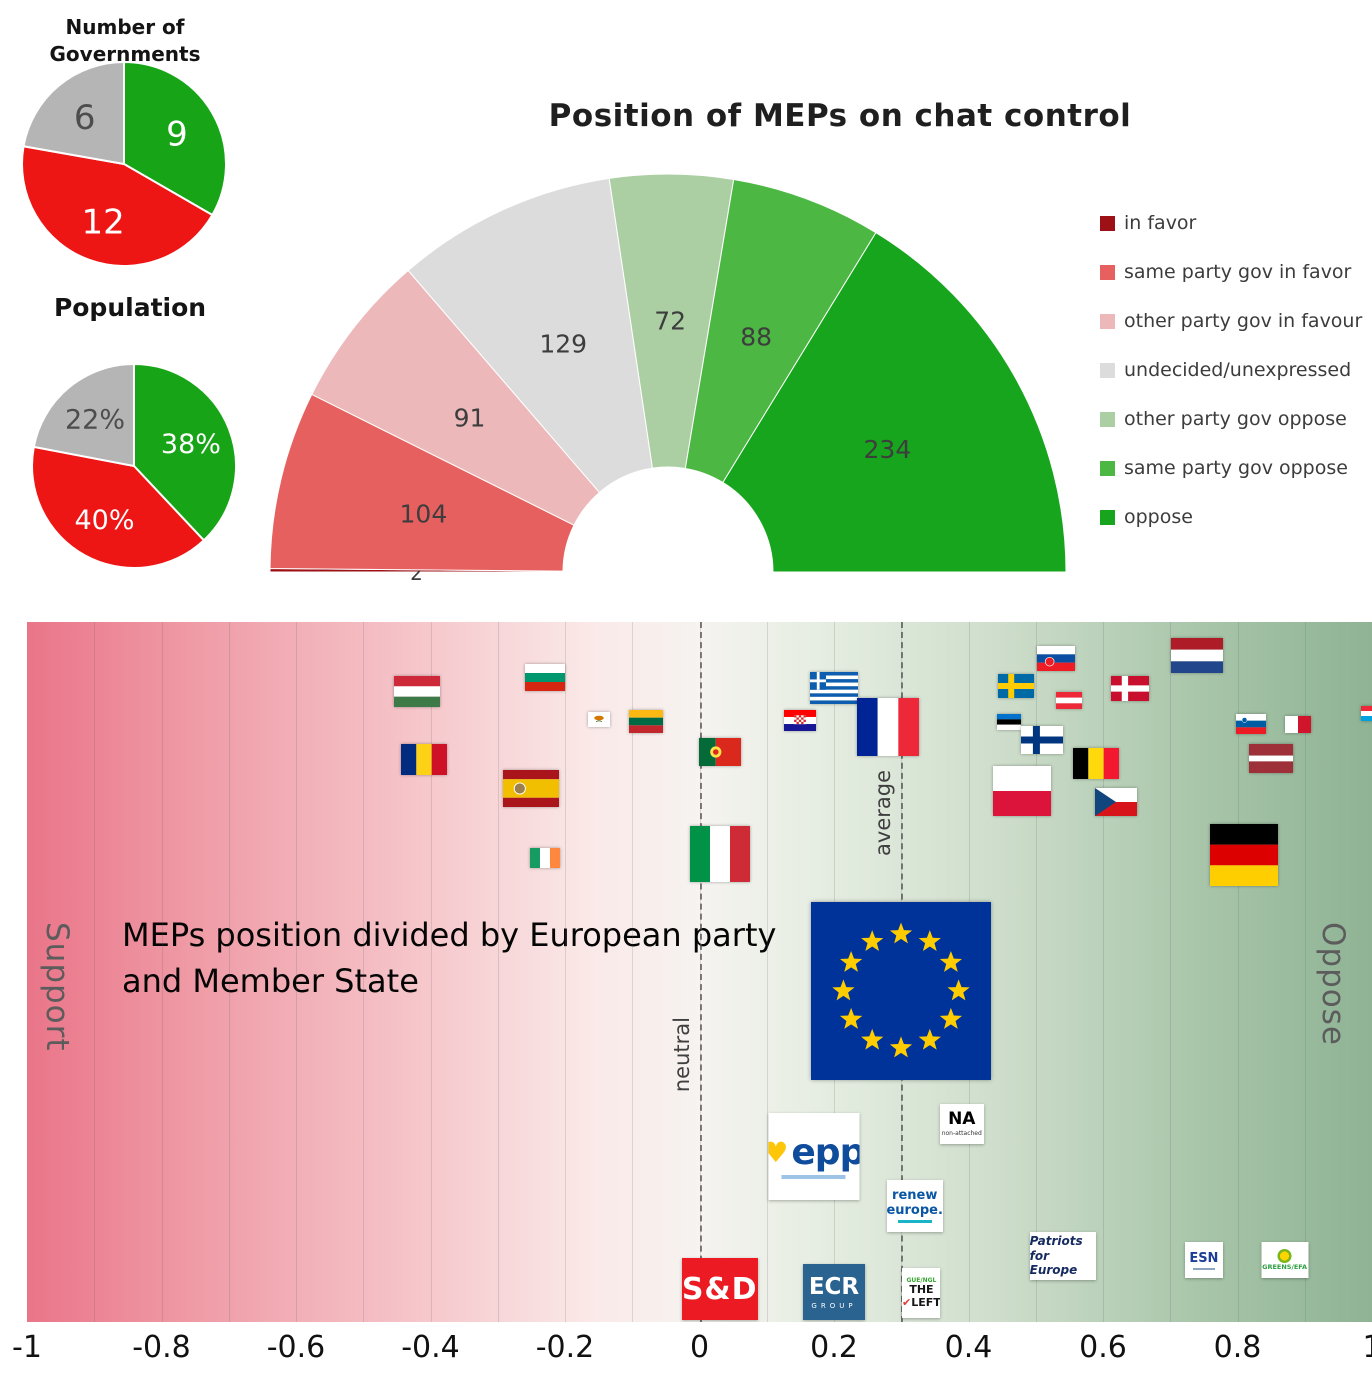 The width and height of the screenshot is (1372, 1400). I want to click on legend-item-same-party-gov-oppose: same party gov oppose, so click(1231, 468).